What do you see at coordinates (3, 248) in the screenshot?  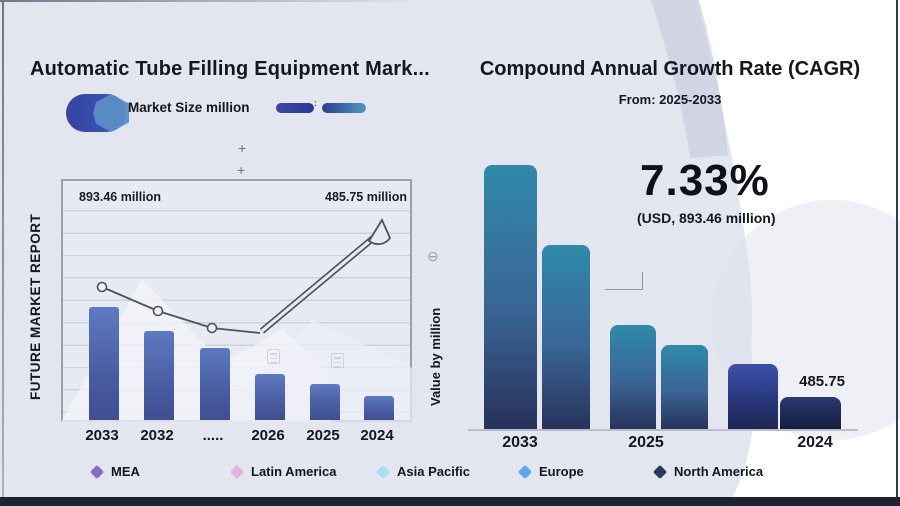 I see `frame-left-line` at bounding box center [3, 248].